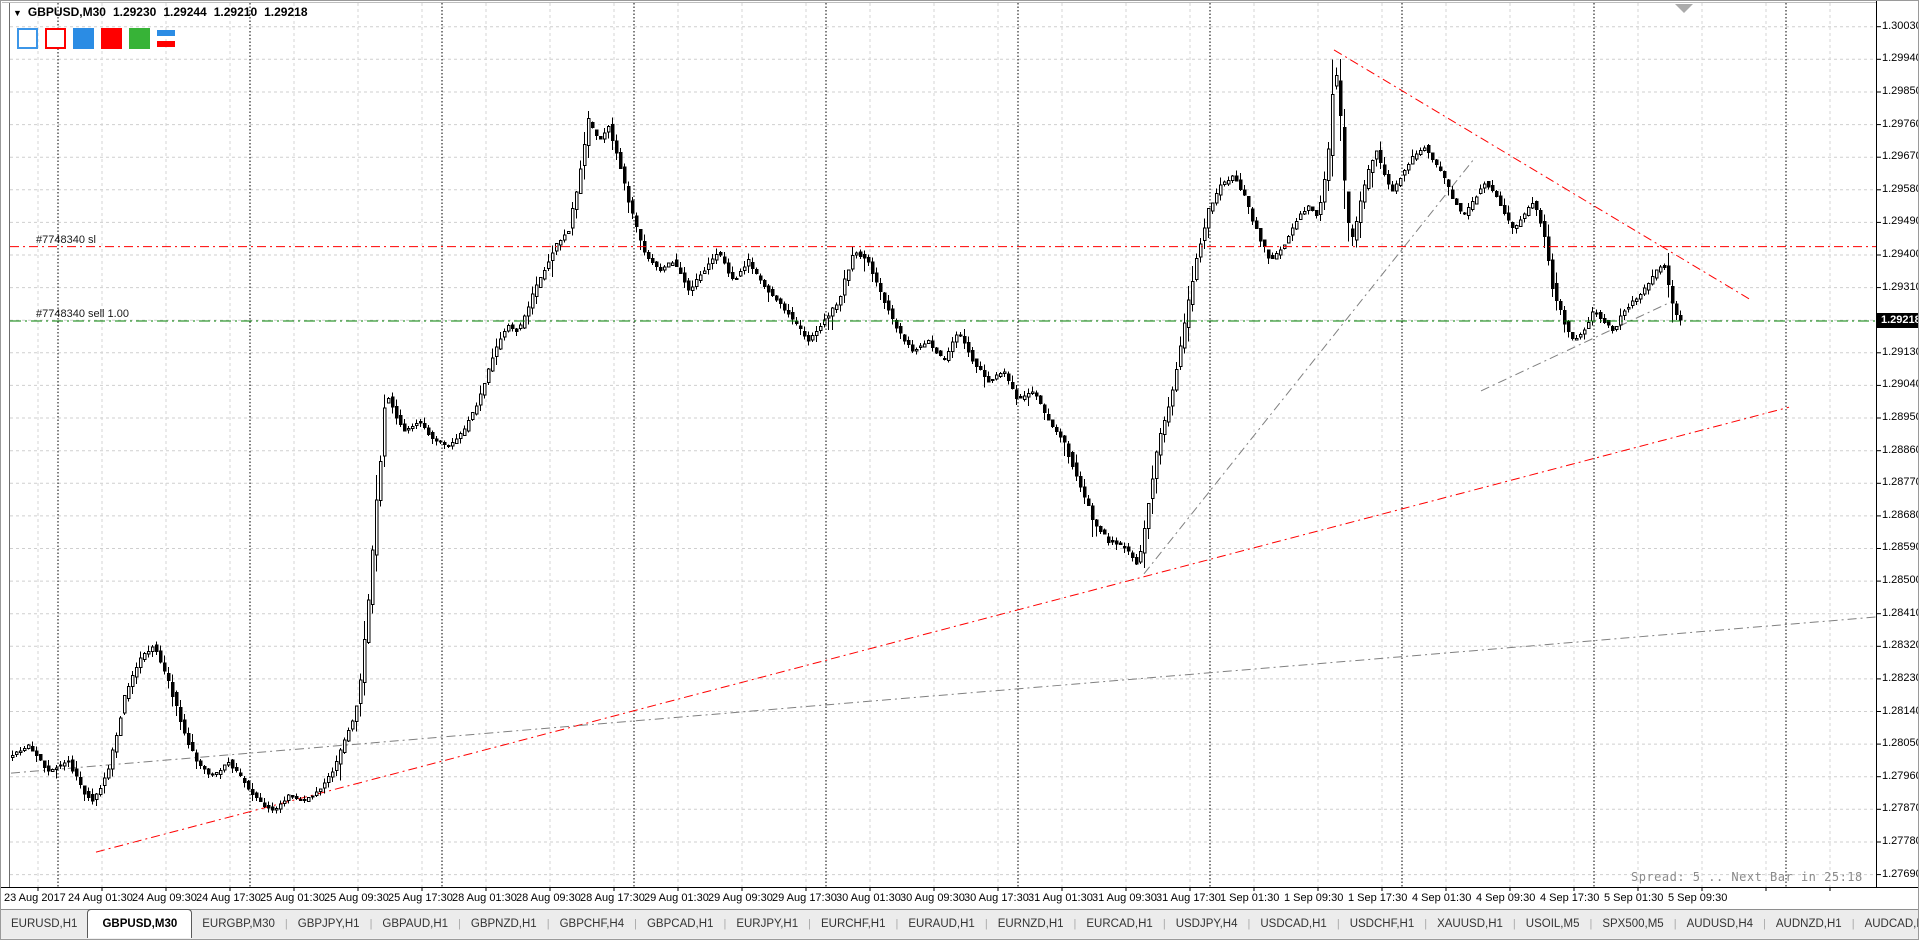 This screenshot has height=940, width=1919. What do you see at coordinates (66, 240) in the screenshot?
I see `stop-loss-line-label: #7748340 sl` at bounding box center [66, 240].